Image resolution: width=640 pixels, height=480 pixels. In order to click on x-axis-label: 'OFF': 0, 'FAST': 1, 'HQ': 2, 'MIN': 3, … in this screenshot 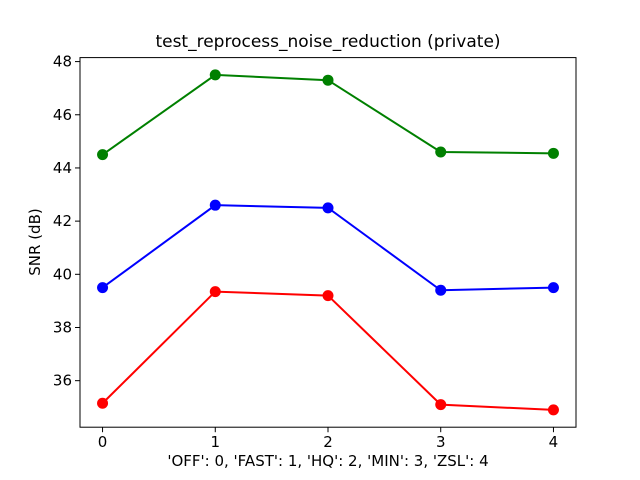, I will do `click(327, 461)`.